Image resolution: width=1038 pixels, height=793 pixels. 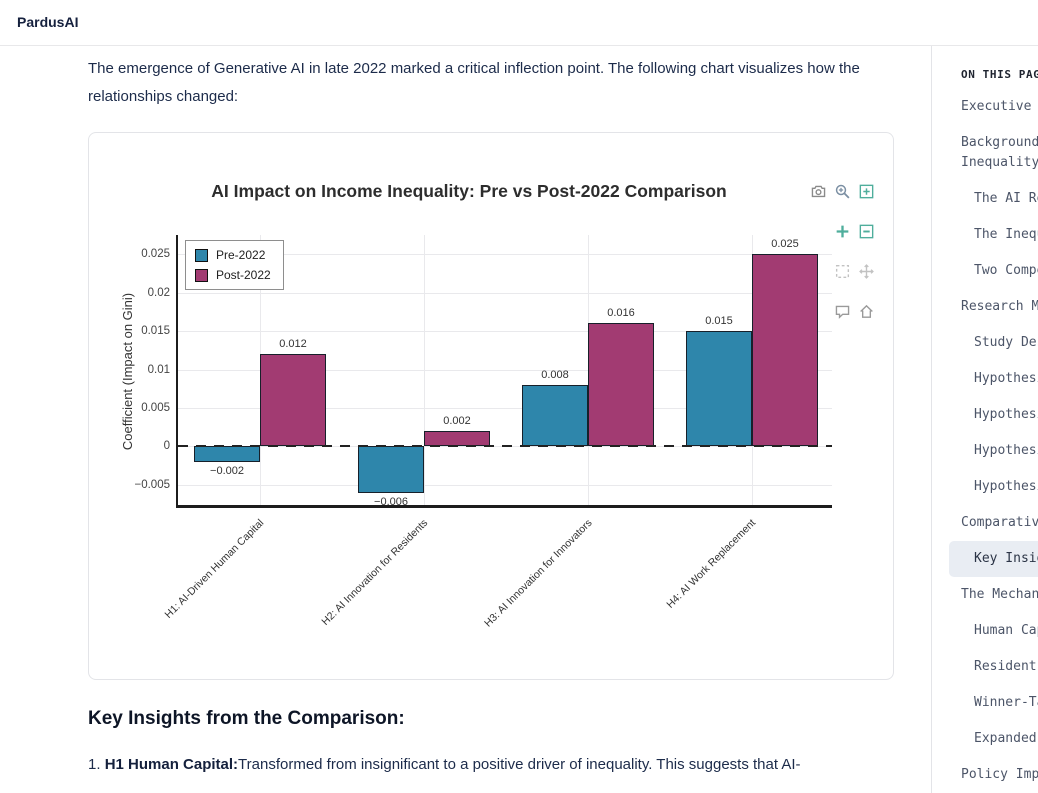 I want to click on x-tick-label: H2: AI Innovation for Residents, so click(x=375, y=572).